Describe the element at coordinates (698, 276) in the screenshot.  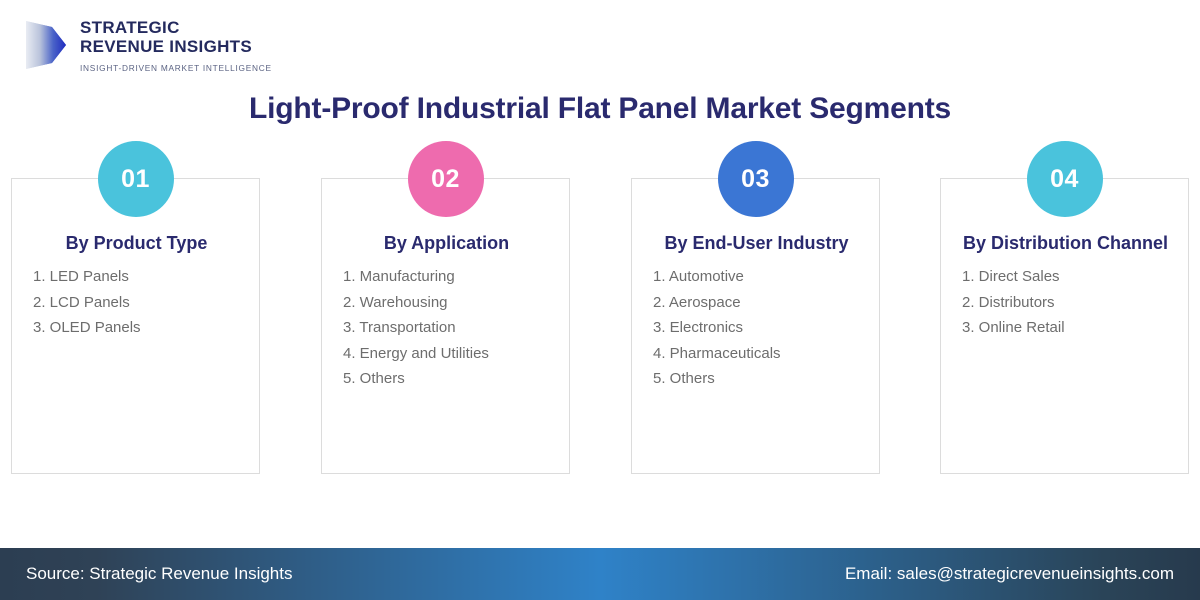
I see `list-item: 1. Automotive` at that location.